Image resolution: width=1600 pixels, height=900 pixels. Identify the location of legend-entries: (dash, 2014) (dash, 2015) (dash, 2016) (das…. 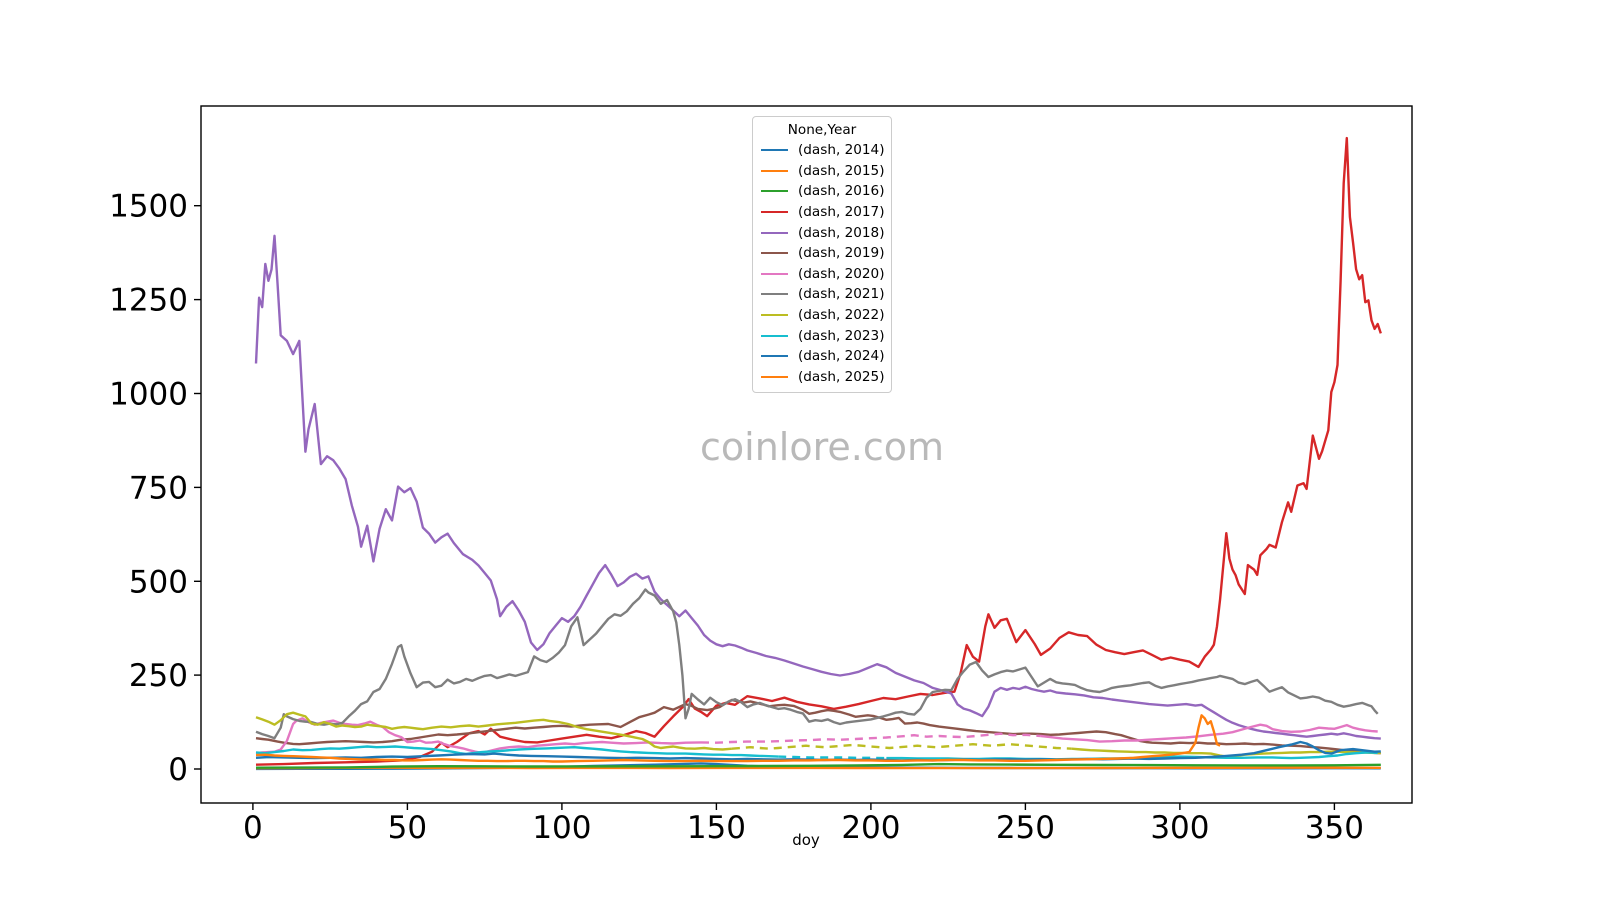
(822, 263).